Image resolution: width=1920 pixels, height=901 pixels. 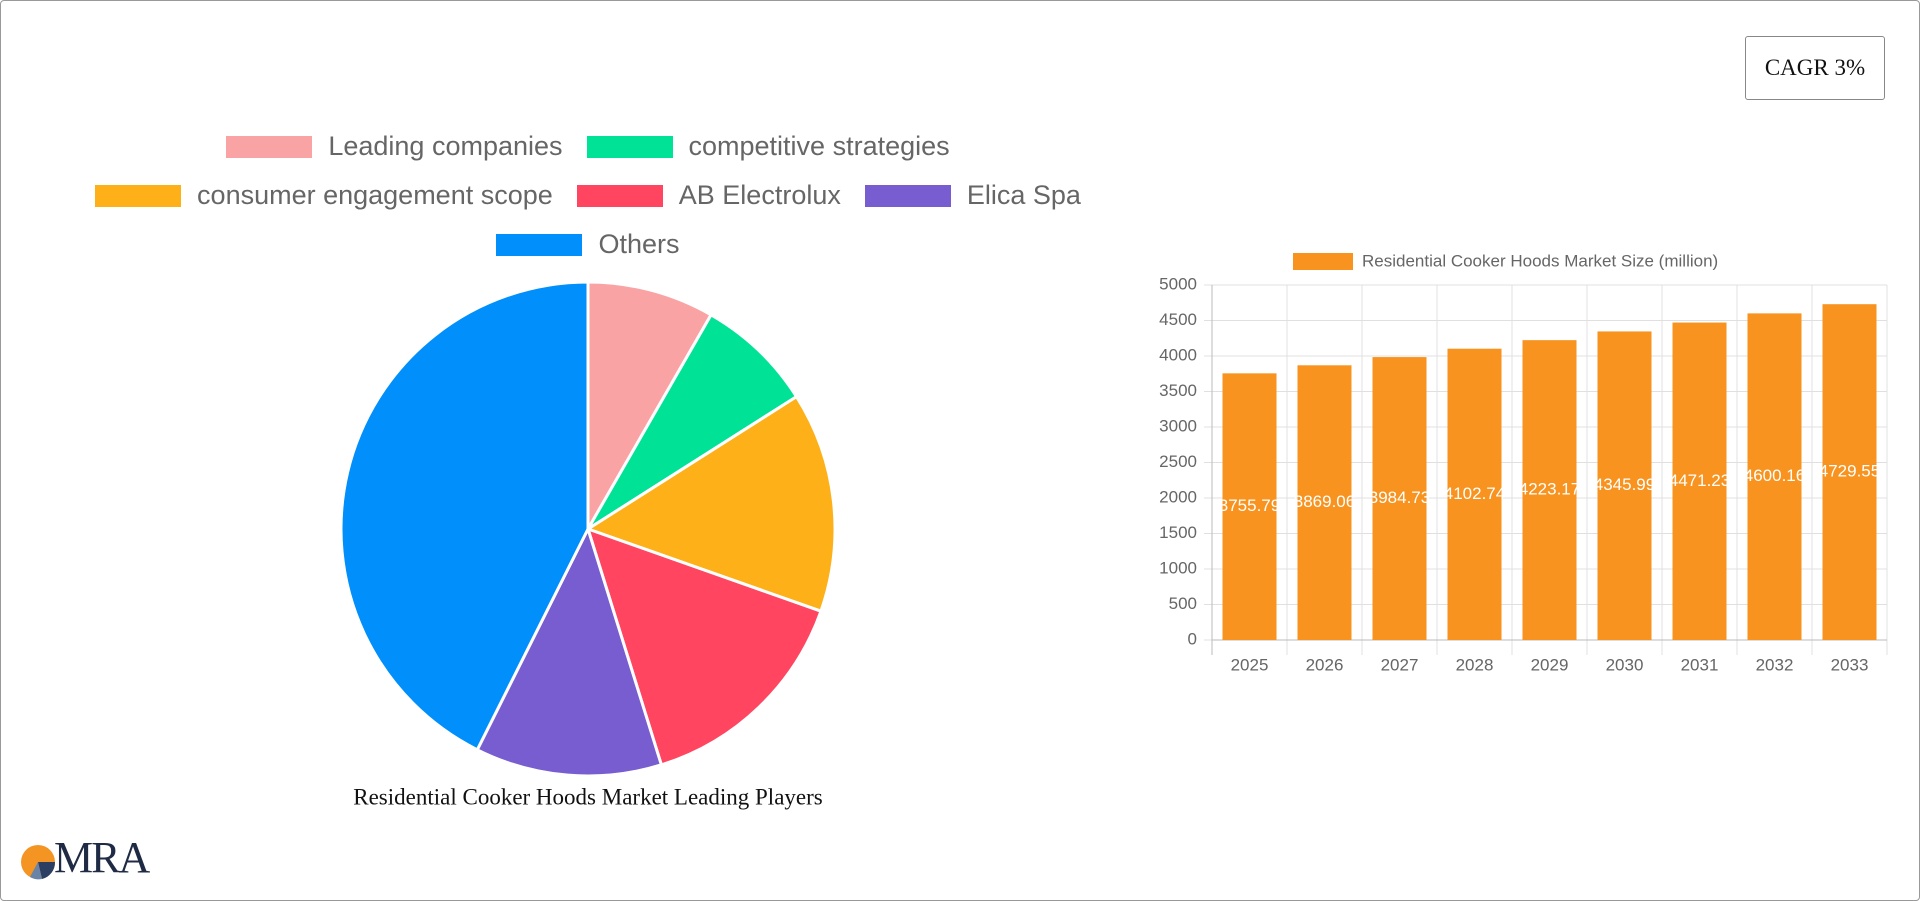 I want to click on y-tick-label: 4500, so click(x=1178, y=319).